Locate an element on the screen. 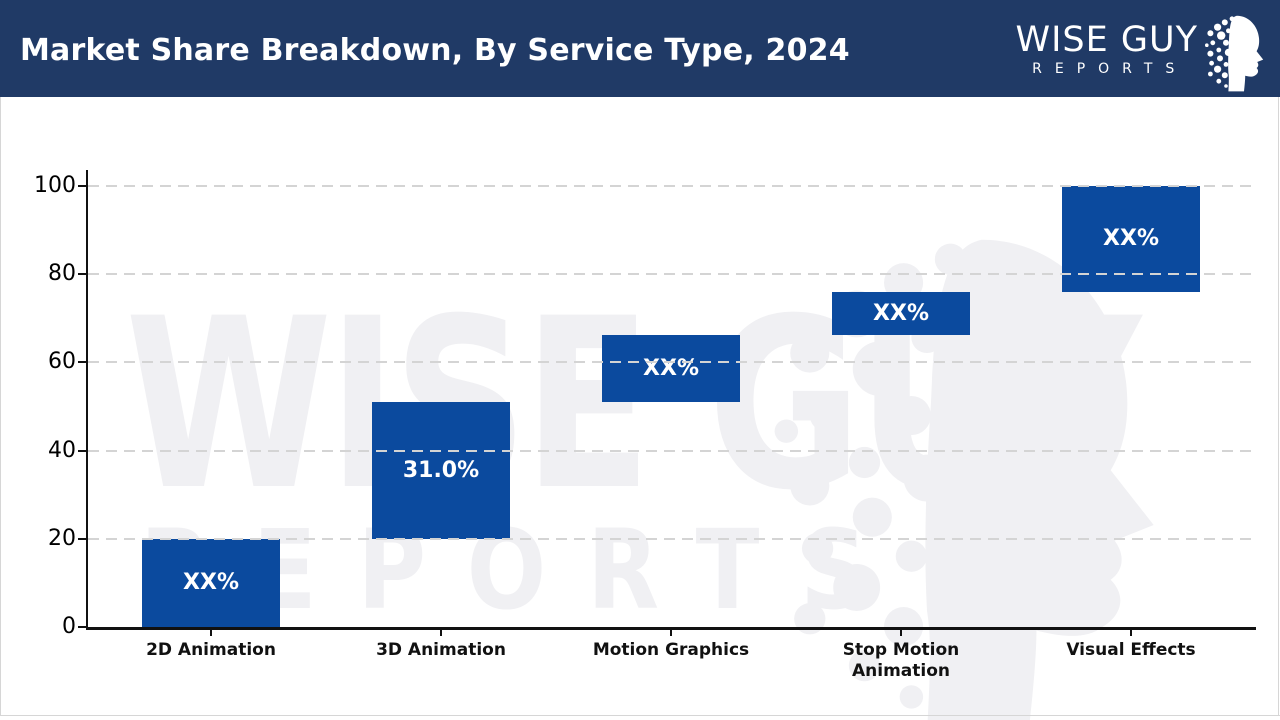  x-tick-visual-effects is located at coordinates (1131, 633).